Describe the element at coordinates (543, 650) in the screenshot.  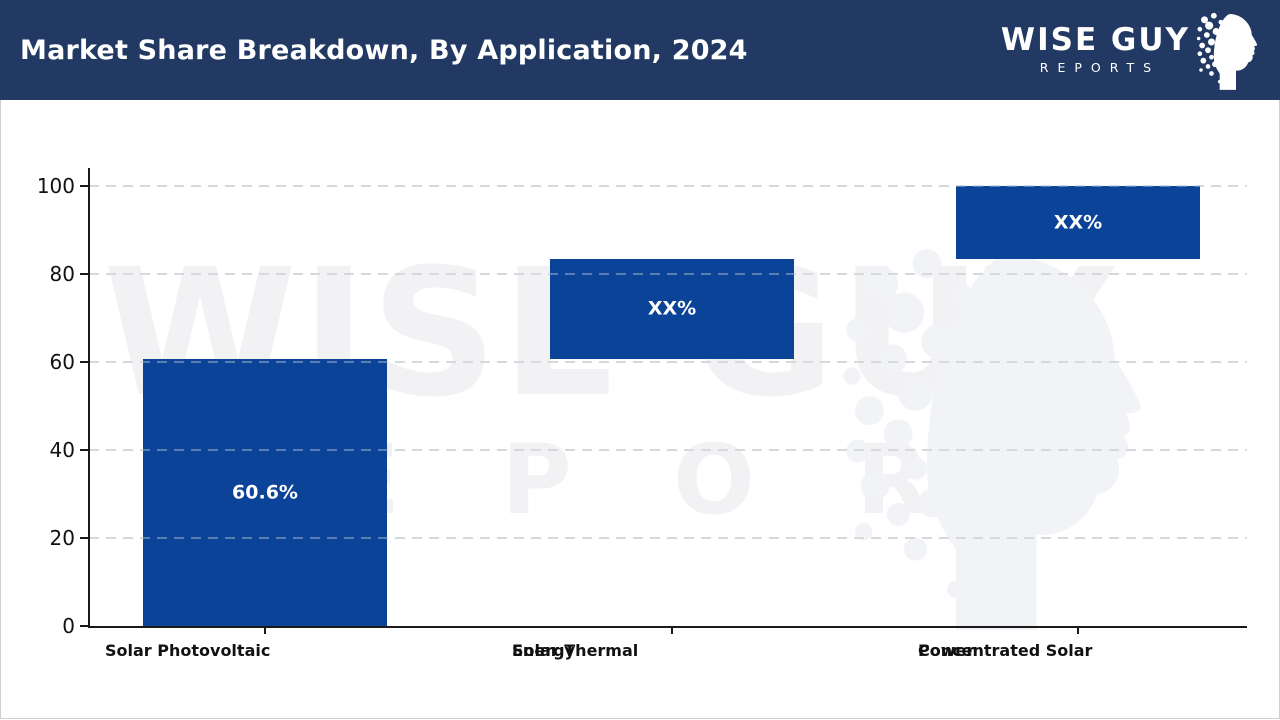
I see `x-tick-label-line: Energy` at that location.